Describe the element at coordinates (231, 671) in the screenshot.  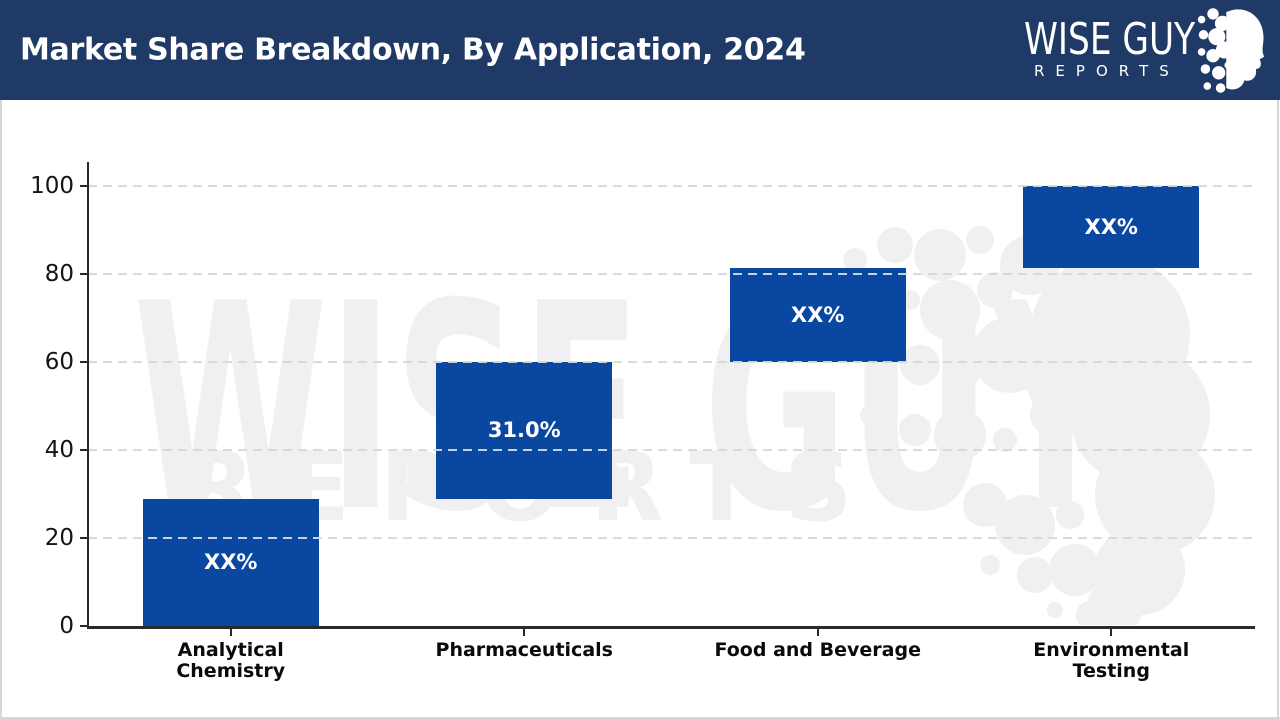
I see `category-label-line: Chemistry` at that location.